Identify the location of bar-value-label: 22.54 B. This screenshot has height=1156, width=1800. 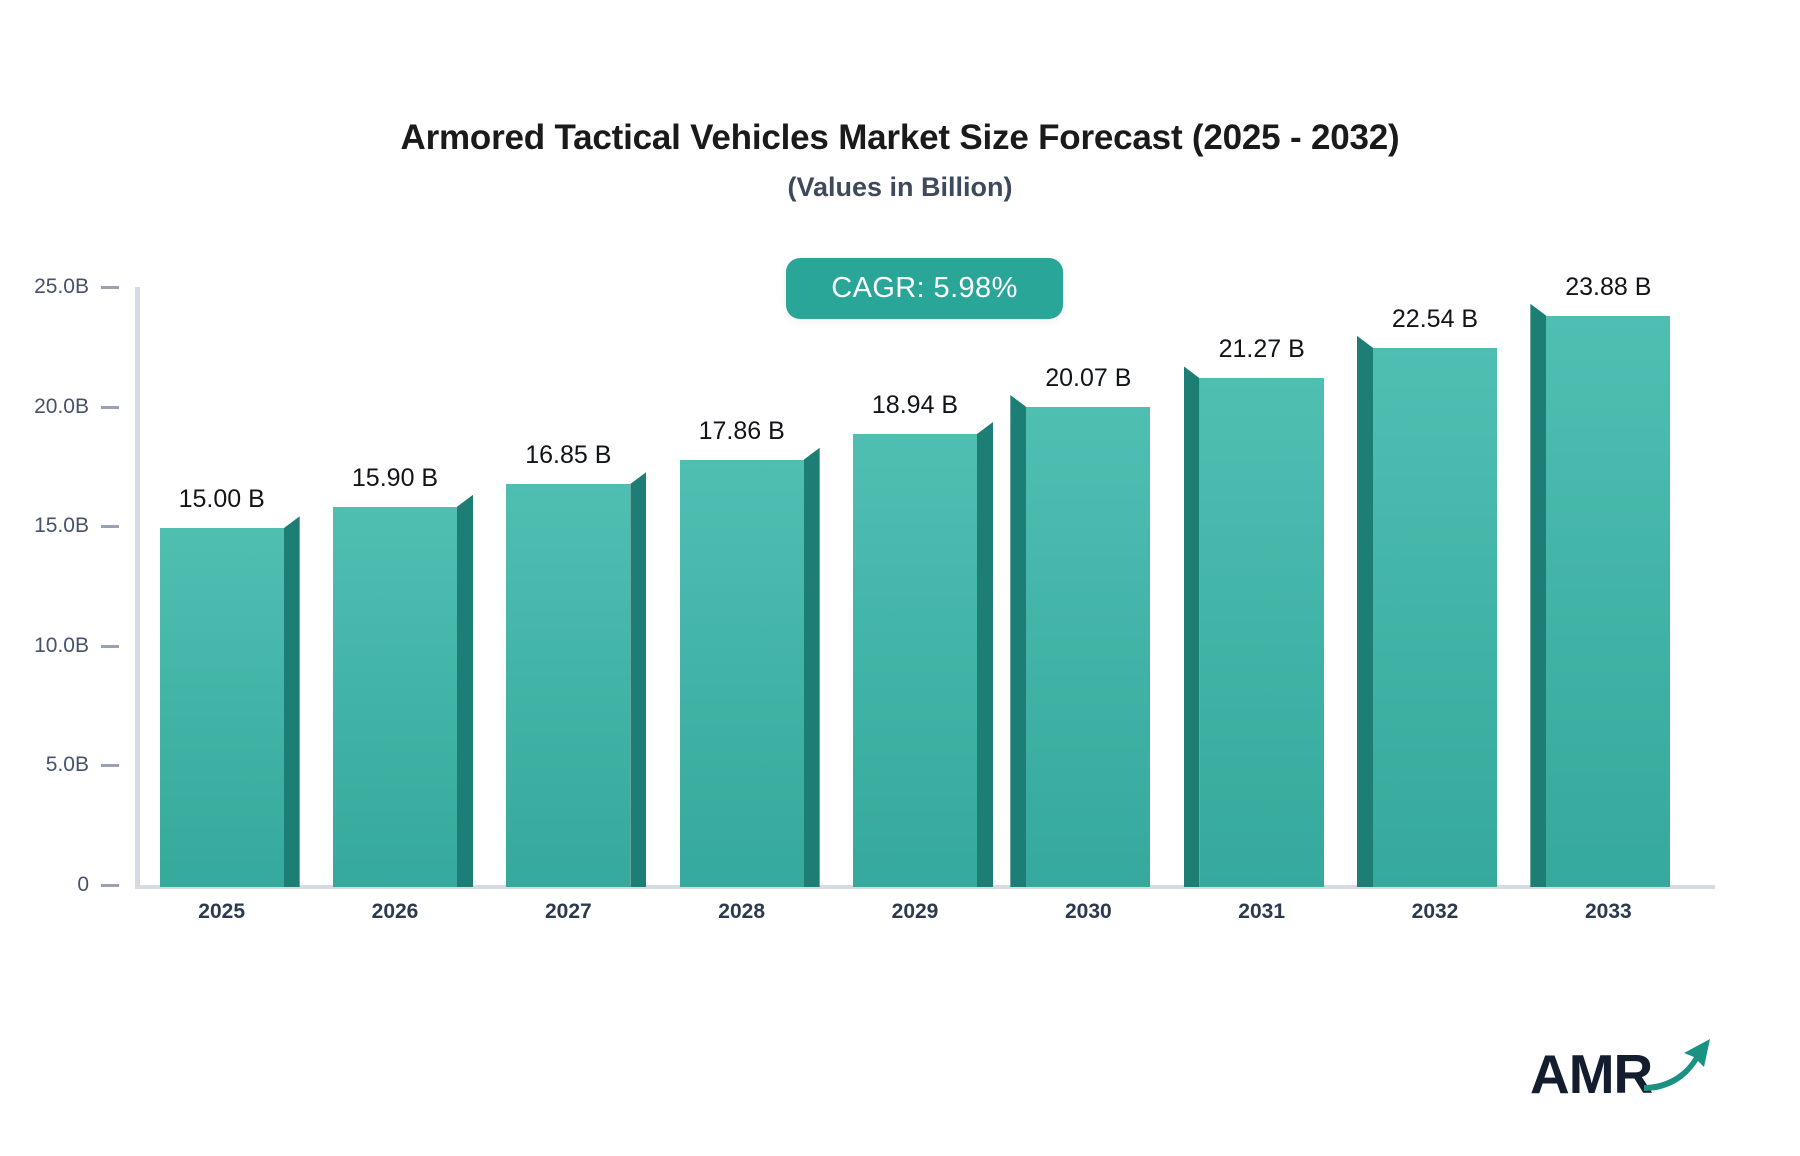
(1435, 318).